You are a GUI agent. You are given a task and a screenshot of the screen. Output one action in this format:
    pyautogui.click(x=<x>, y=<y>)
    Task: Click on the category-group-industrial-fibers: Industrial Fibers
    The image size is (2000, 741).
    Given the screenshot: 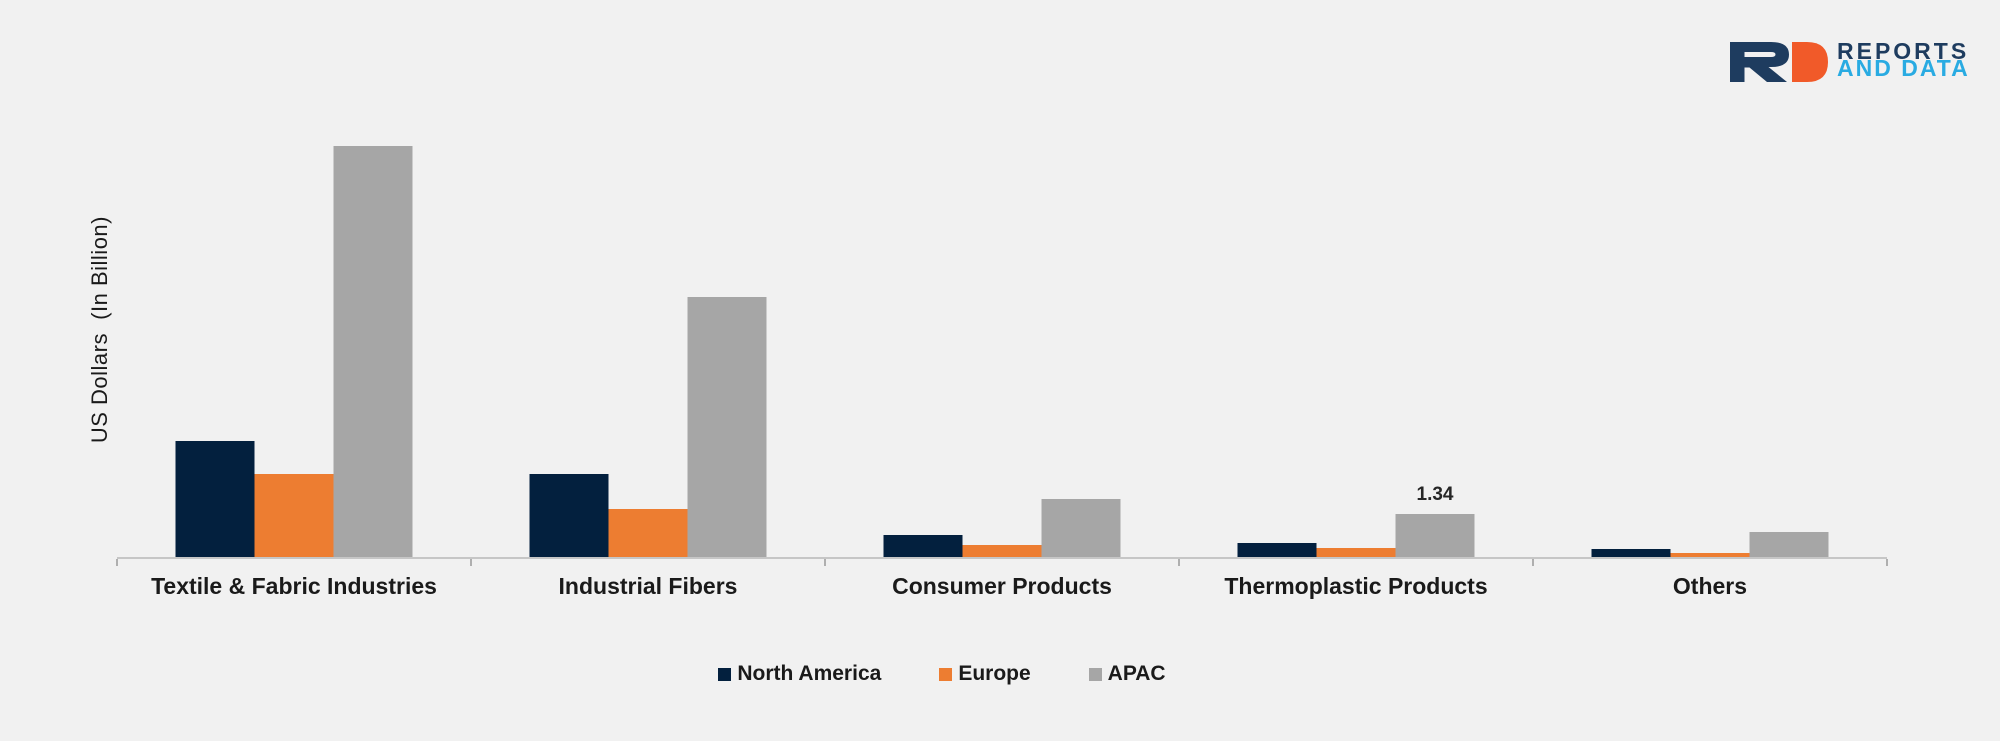 What is the action you would take?
    pyautogui.click(x=648, y=349)
    